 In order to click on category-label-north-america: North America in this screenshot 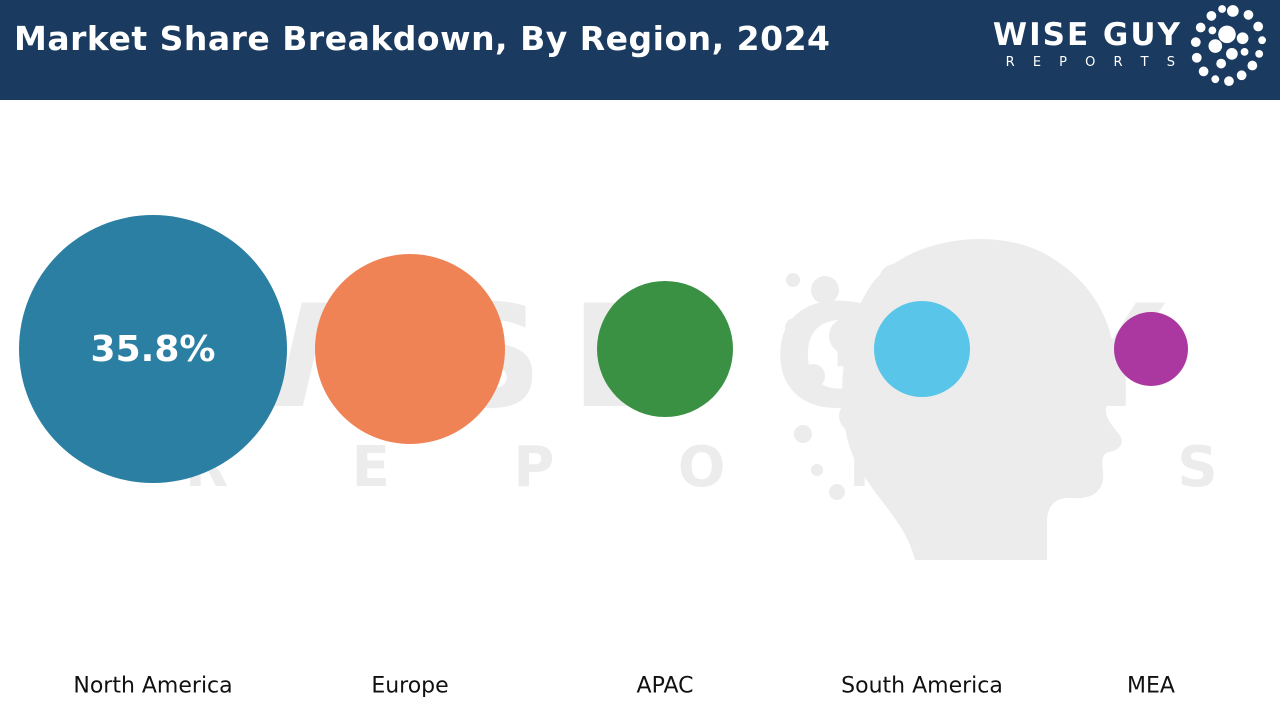, I will do `click(153, 686)`.